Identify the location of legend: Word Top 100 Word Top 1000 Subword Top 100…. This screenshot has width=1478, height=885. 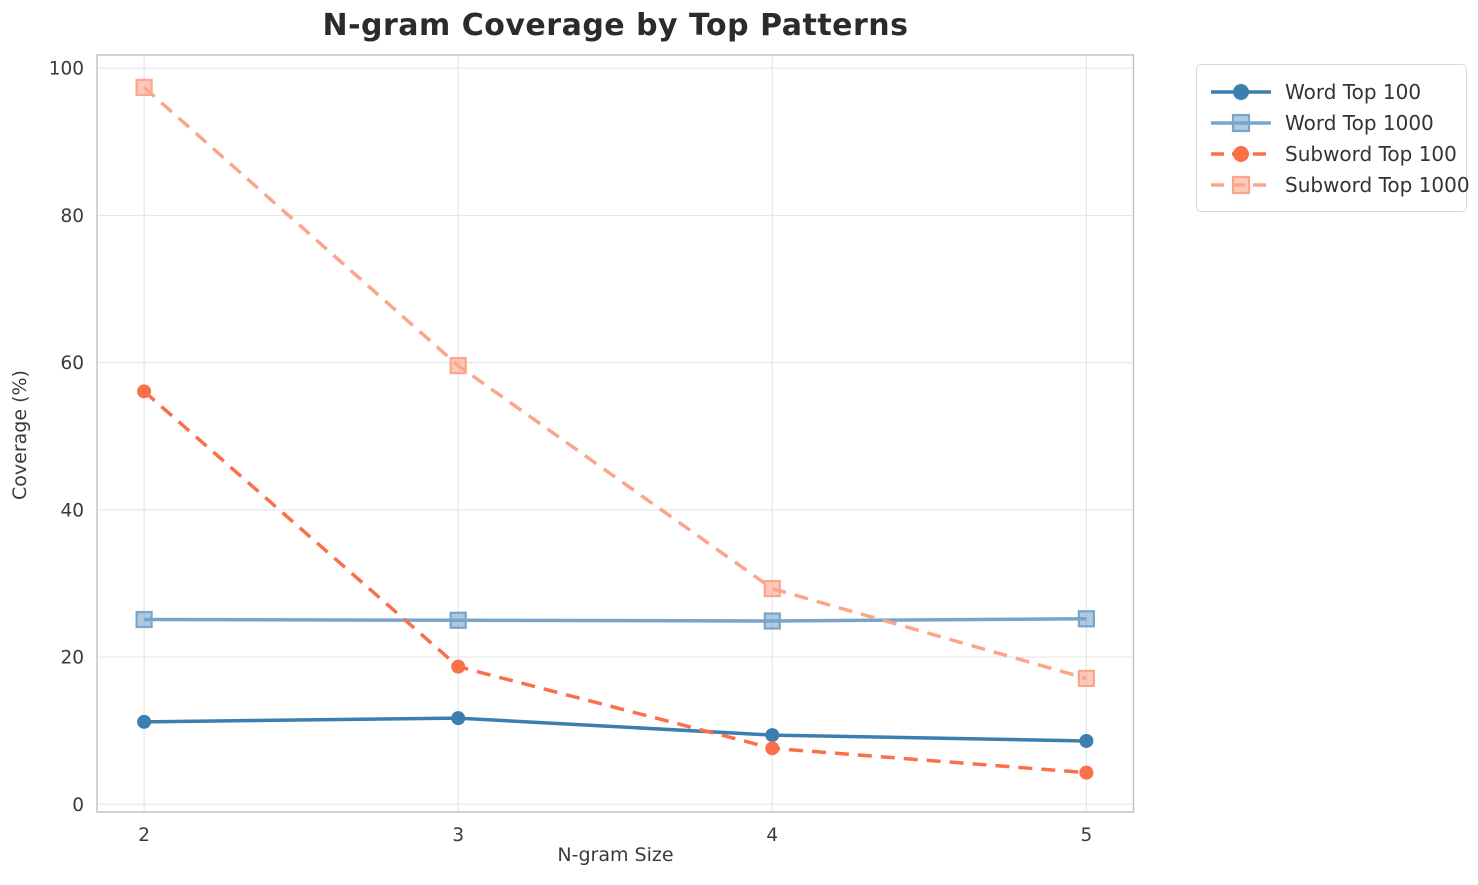
(1333, 138).